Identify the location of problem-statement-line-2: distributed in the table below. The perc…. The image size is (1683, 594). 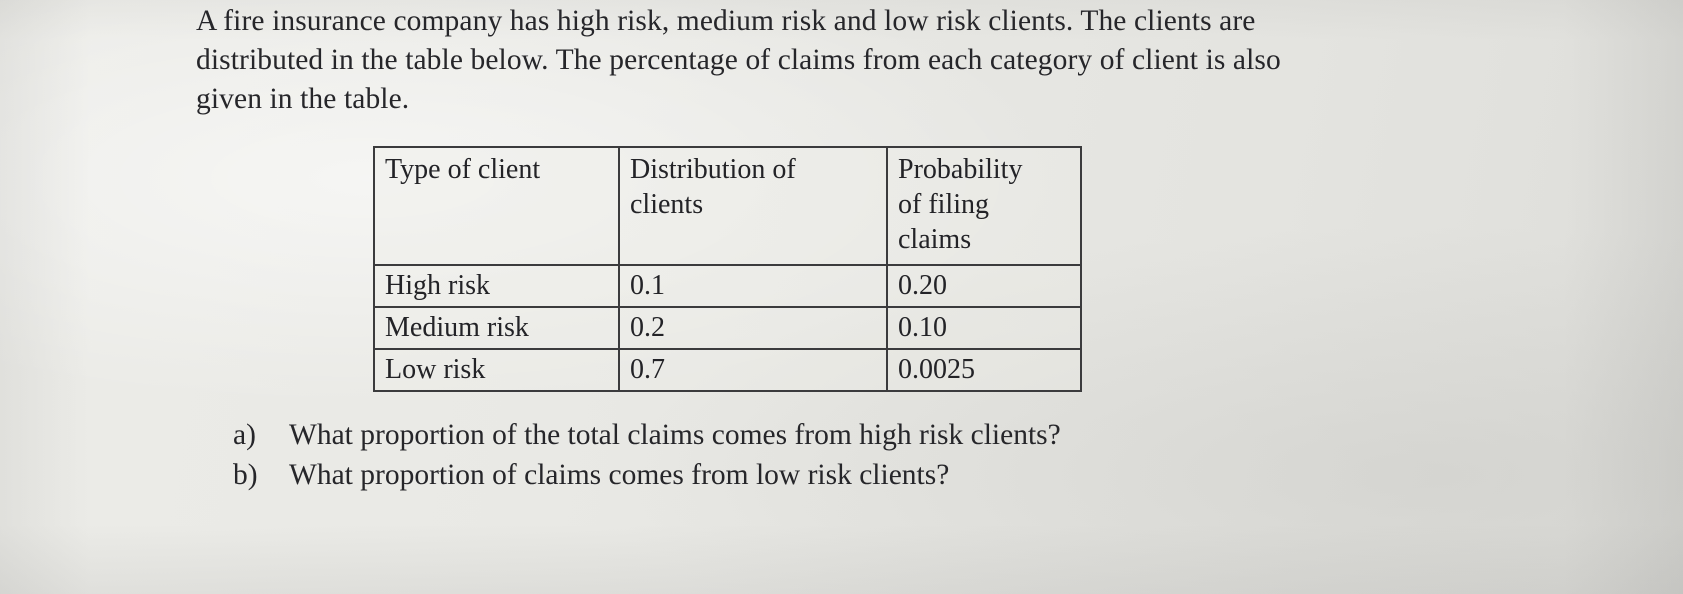
(738, 60).